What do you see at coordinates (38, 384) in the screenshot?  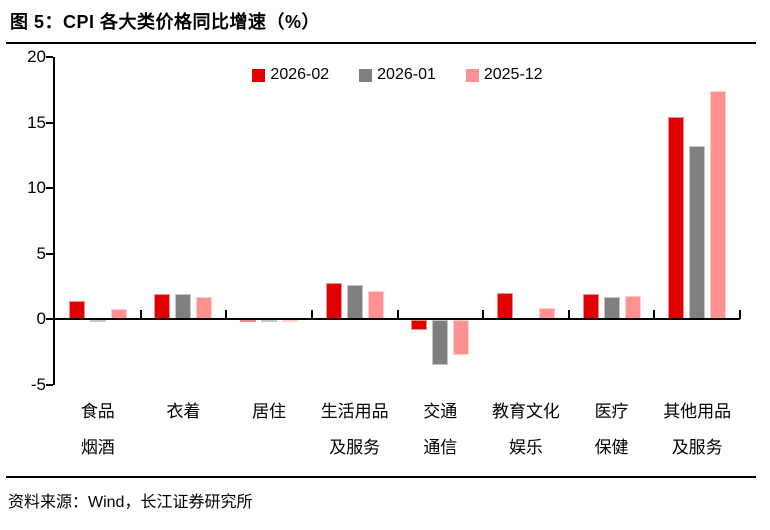 I see `y-tick-label: -5` at bounding box center [38, 384].